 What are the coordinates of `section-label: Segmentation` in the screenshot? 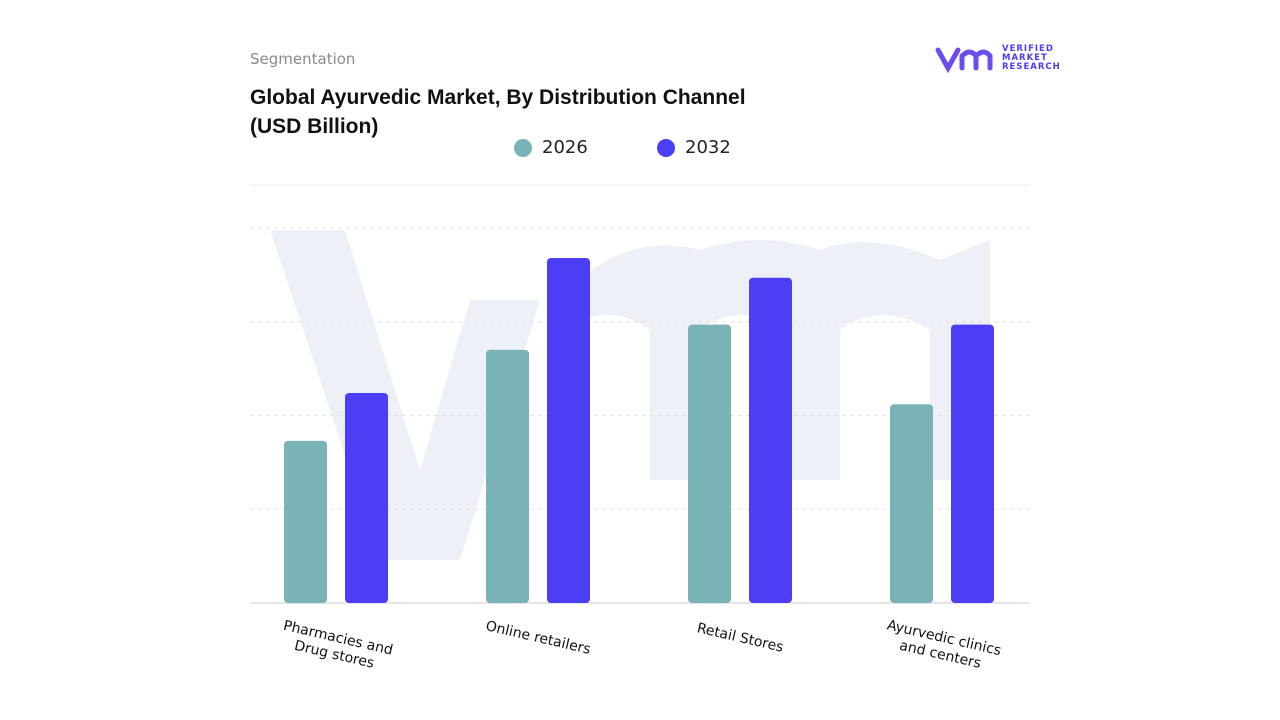 It's located at (303, 59).